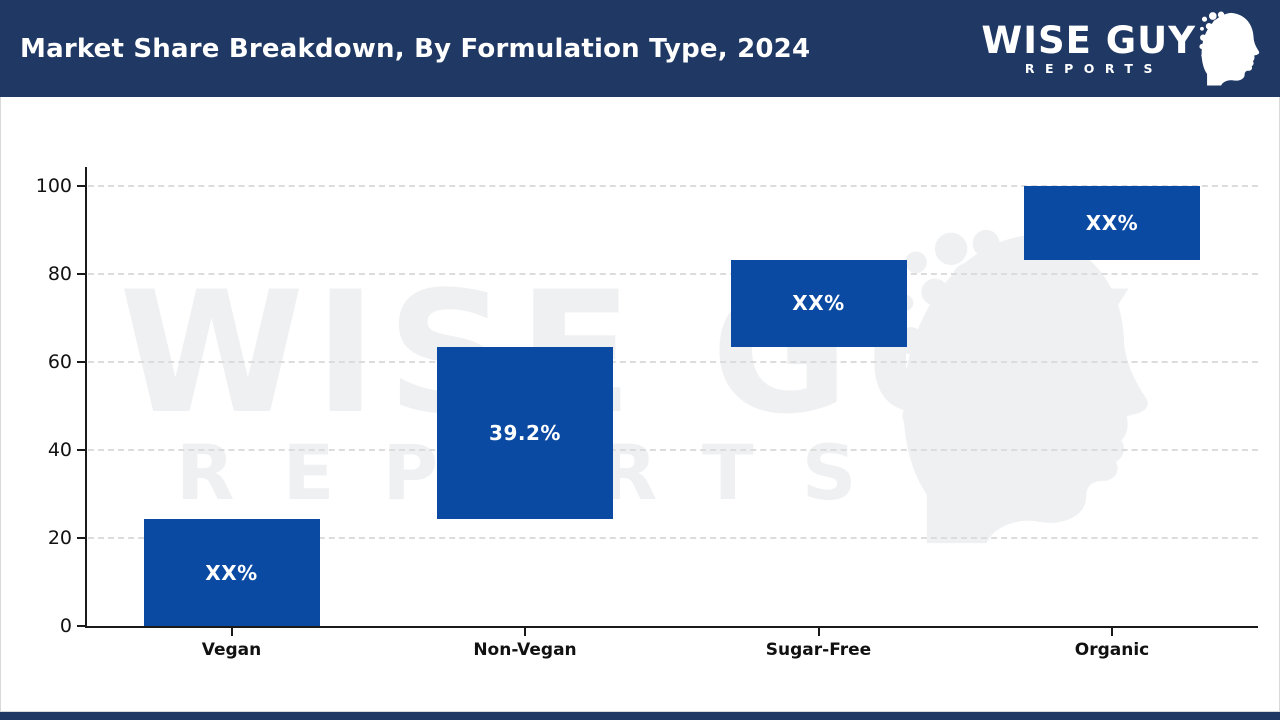 The height and width of the screenshot is (720, 1280). Describe the element at coordinates (525, 650) in the screenshot. I see `x-axis-category-label-non-vegan: Non-Vegan` at that location.